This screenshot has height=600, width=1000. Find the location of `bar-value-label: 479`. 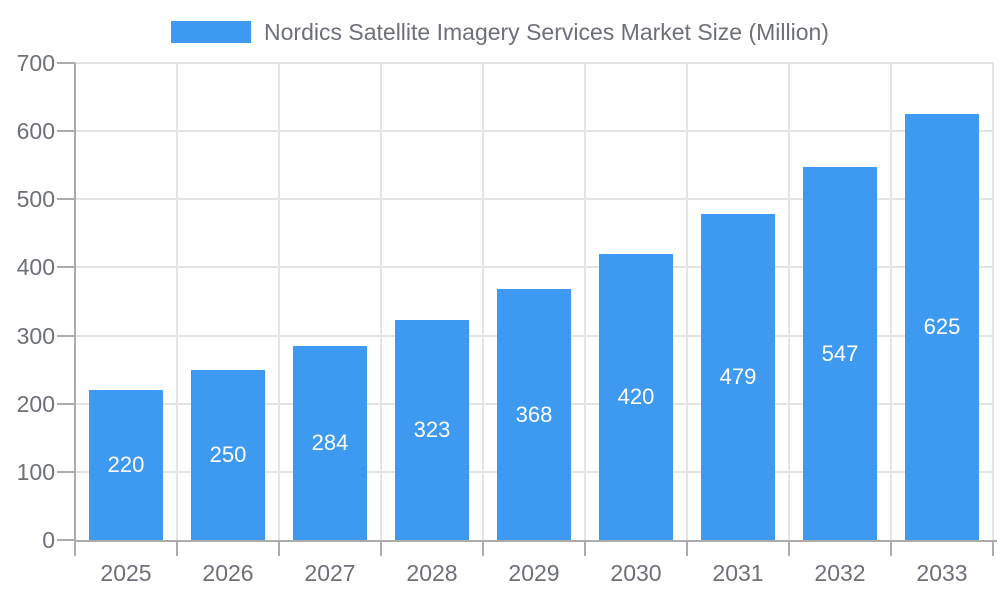

bar-value-label: 479 is located at coordinates (738, 376).